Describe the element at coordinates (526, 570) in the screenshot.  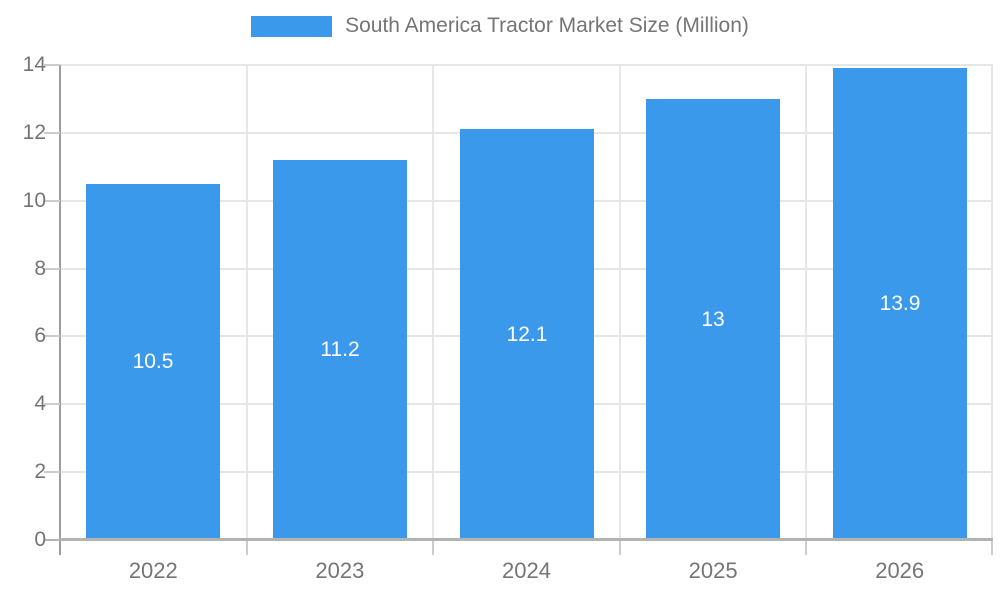
I see `x-tick-label-2024: 2024` at that location.